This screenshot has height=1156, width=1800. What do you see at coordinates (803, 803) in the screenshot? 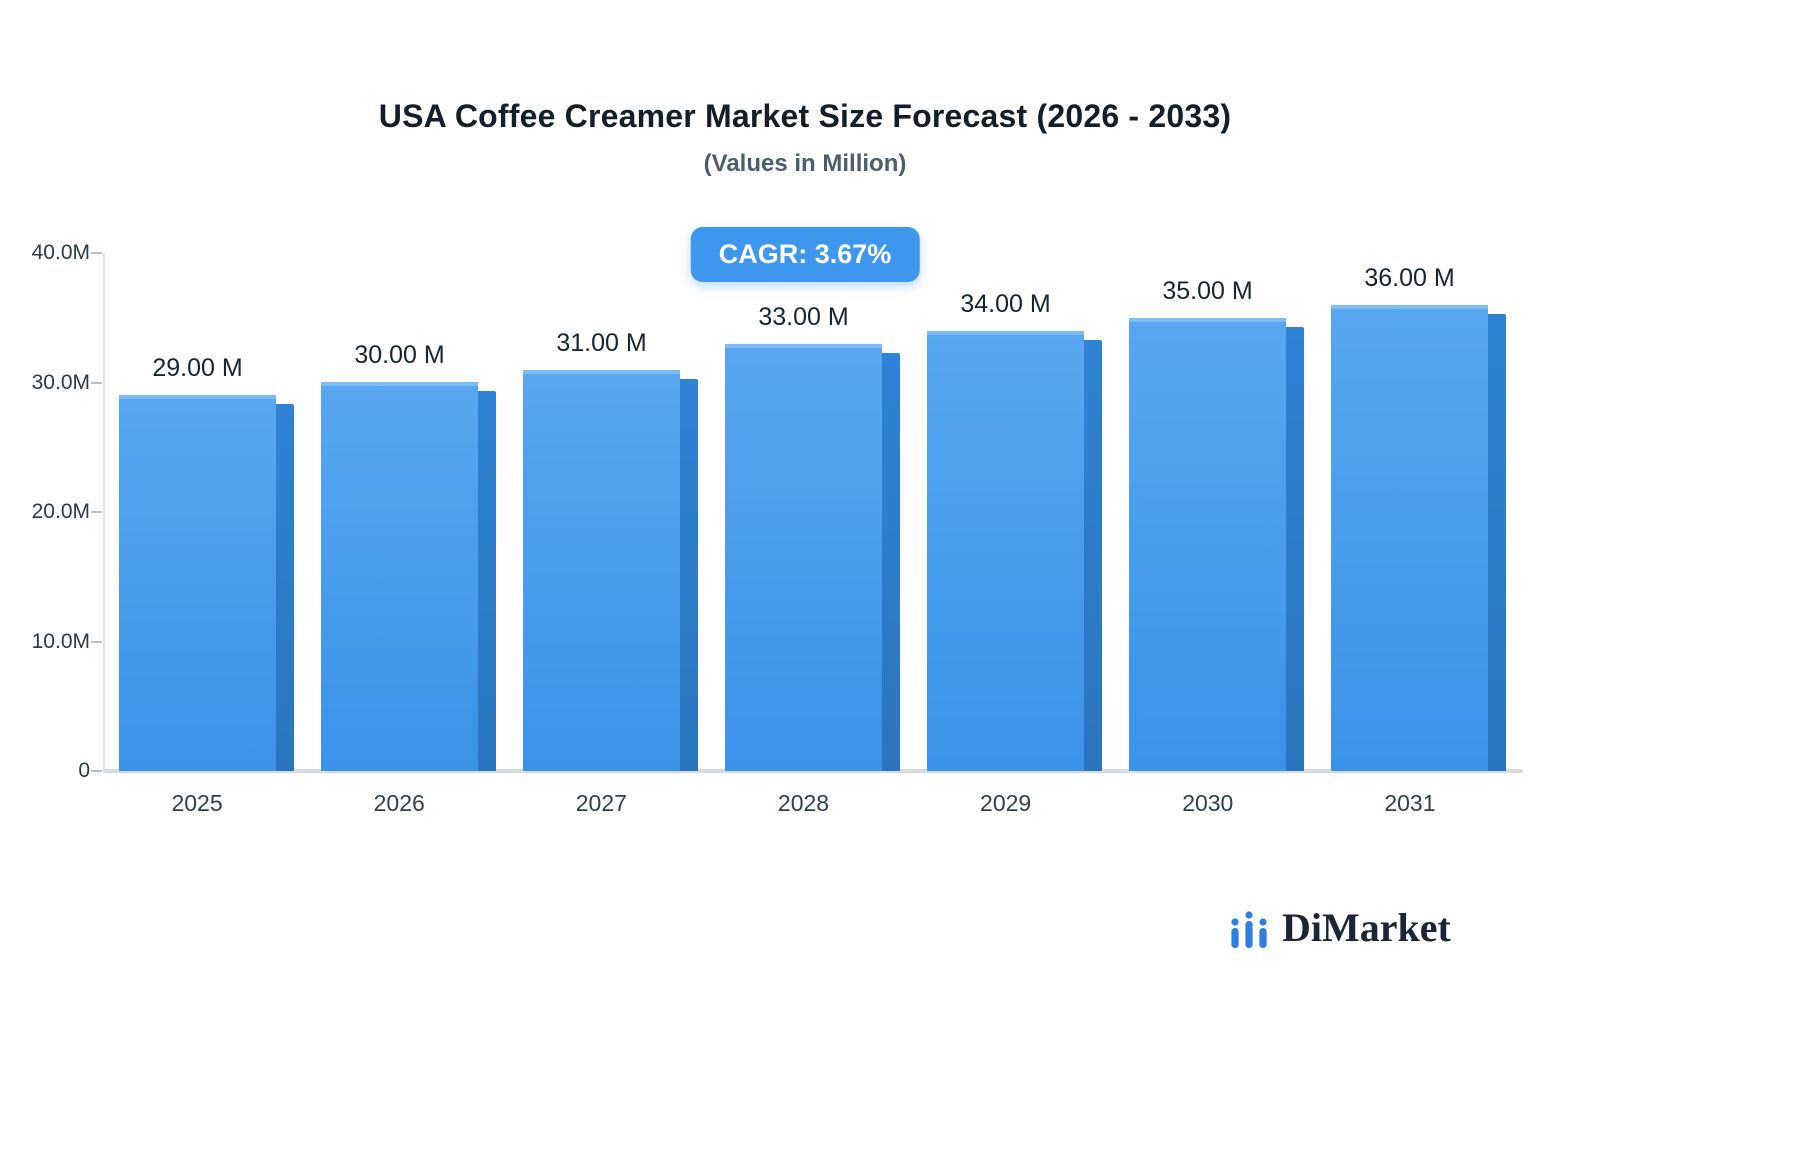
I see `x-label-2028: 2028` at bounding box center [803, 803].